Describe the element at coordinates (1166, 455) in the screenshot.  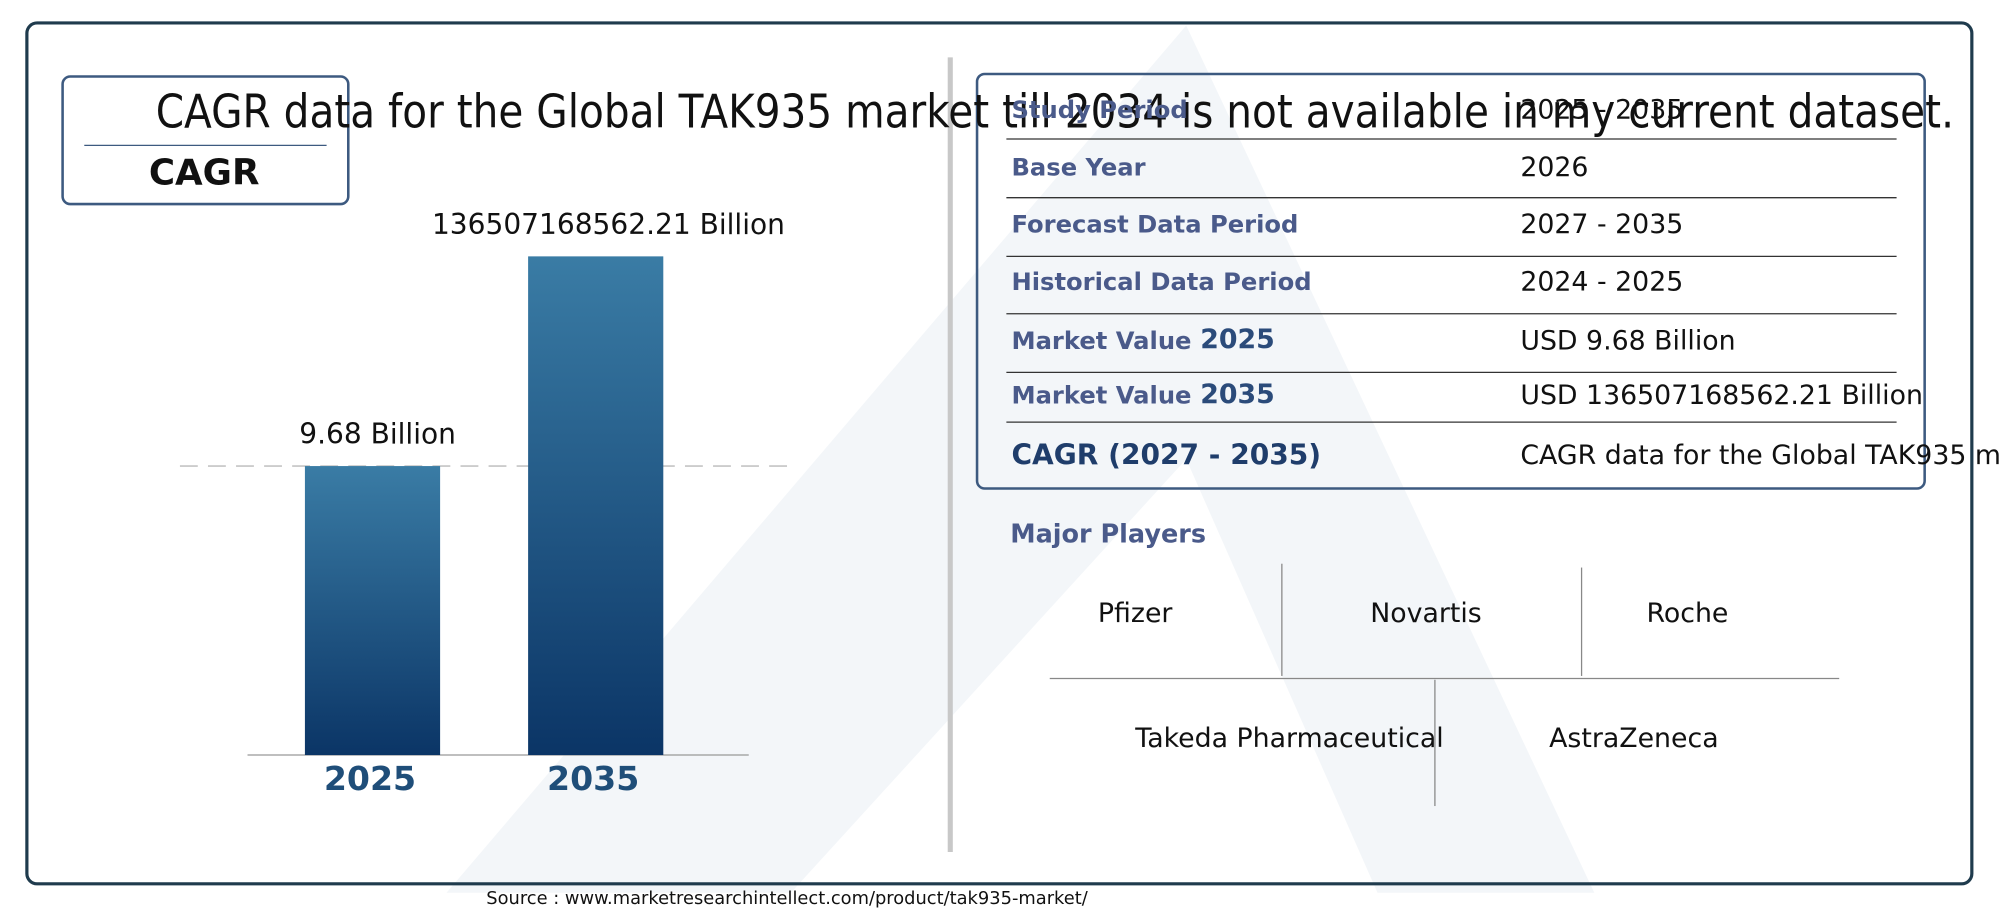
I see `row-label: CAGR (2027 - 2035)` at that location.